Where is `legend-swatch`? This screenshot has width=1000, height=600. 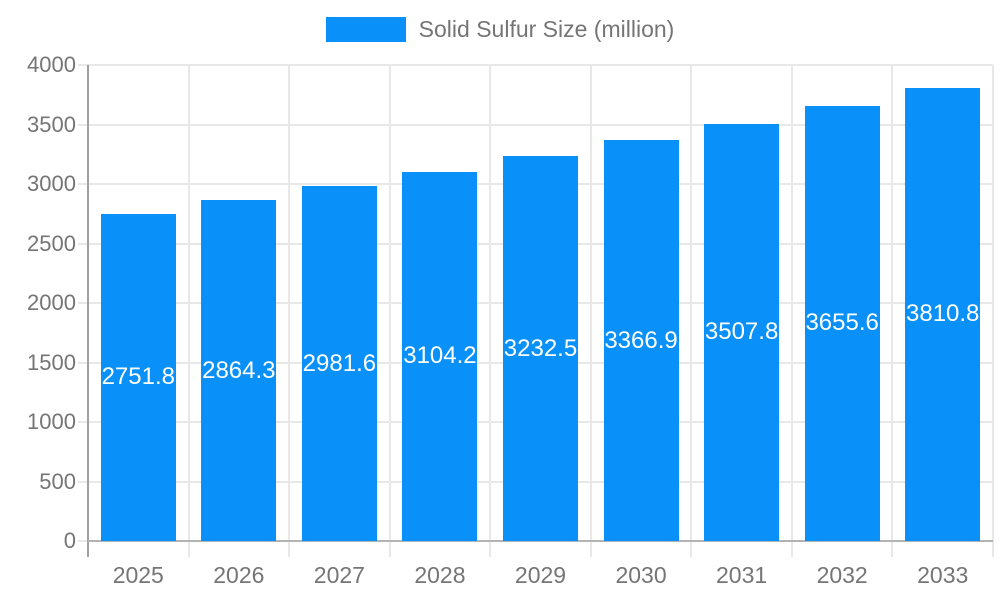
legend-swatch is located at coordinates (365, 29).